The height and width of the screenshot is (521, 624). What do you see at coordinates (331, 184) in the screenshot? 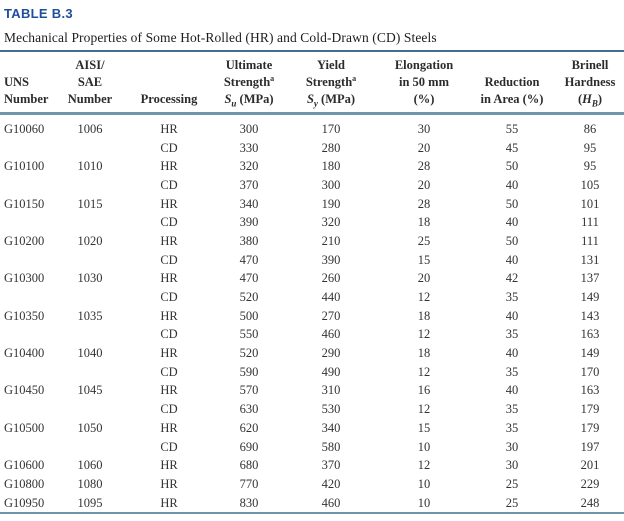
I see `cell-yield-strength: 300` at bounding box center [331, 184].